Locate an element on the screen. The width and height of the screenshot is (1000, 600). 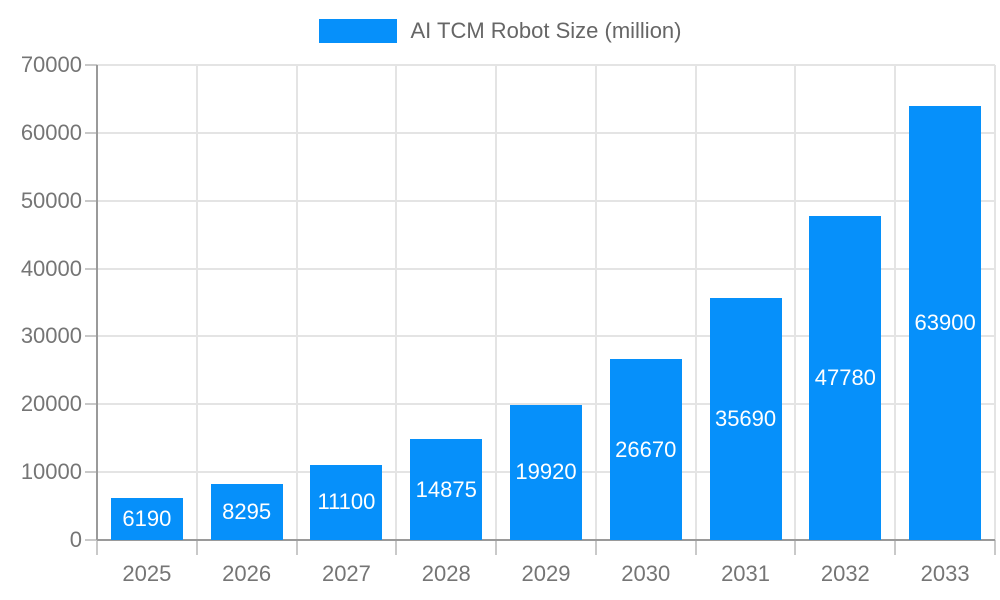
x-axis-label: 2033 is located at coordinates (945, 573).